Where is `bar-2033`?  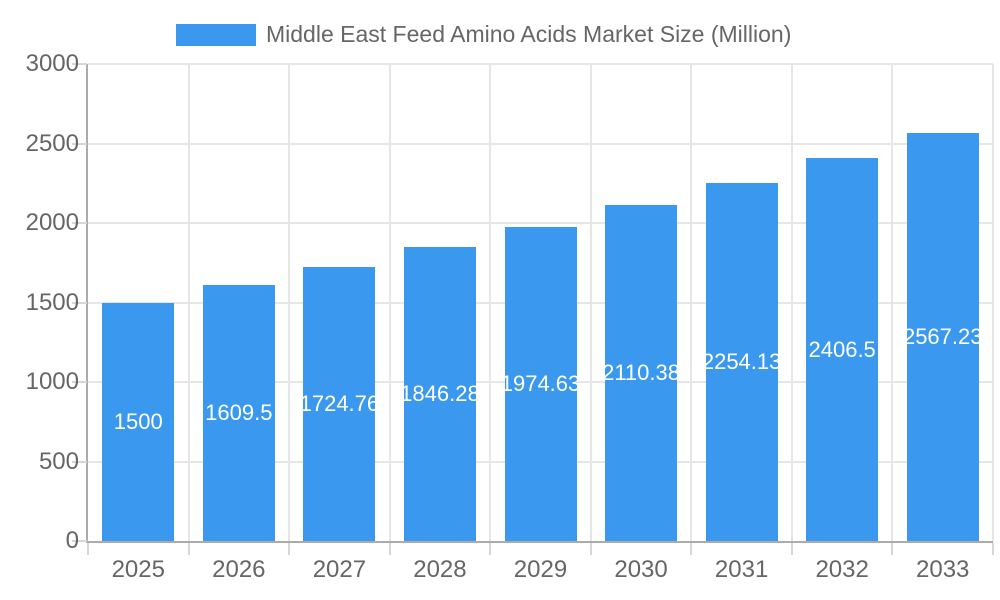
bar-2033 is located at coordinates (942, 336).